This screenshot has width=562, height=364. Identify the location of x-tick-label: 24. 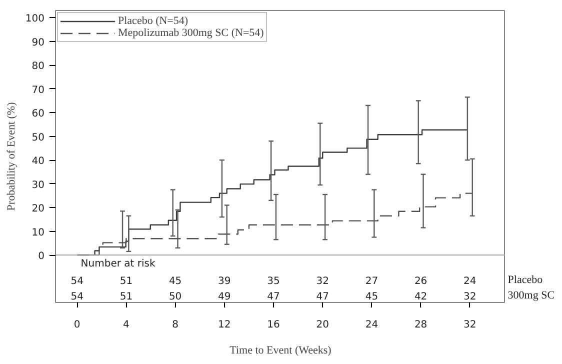
(371, 325).